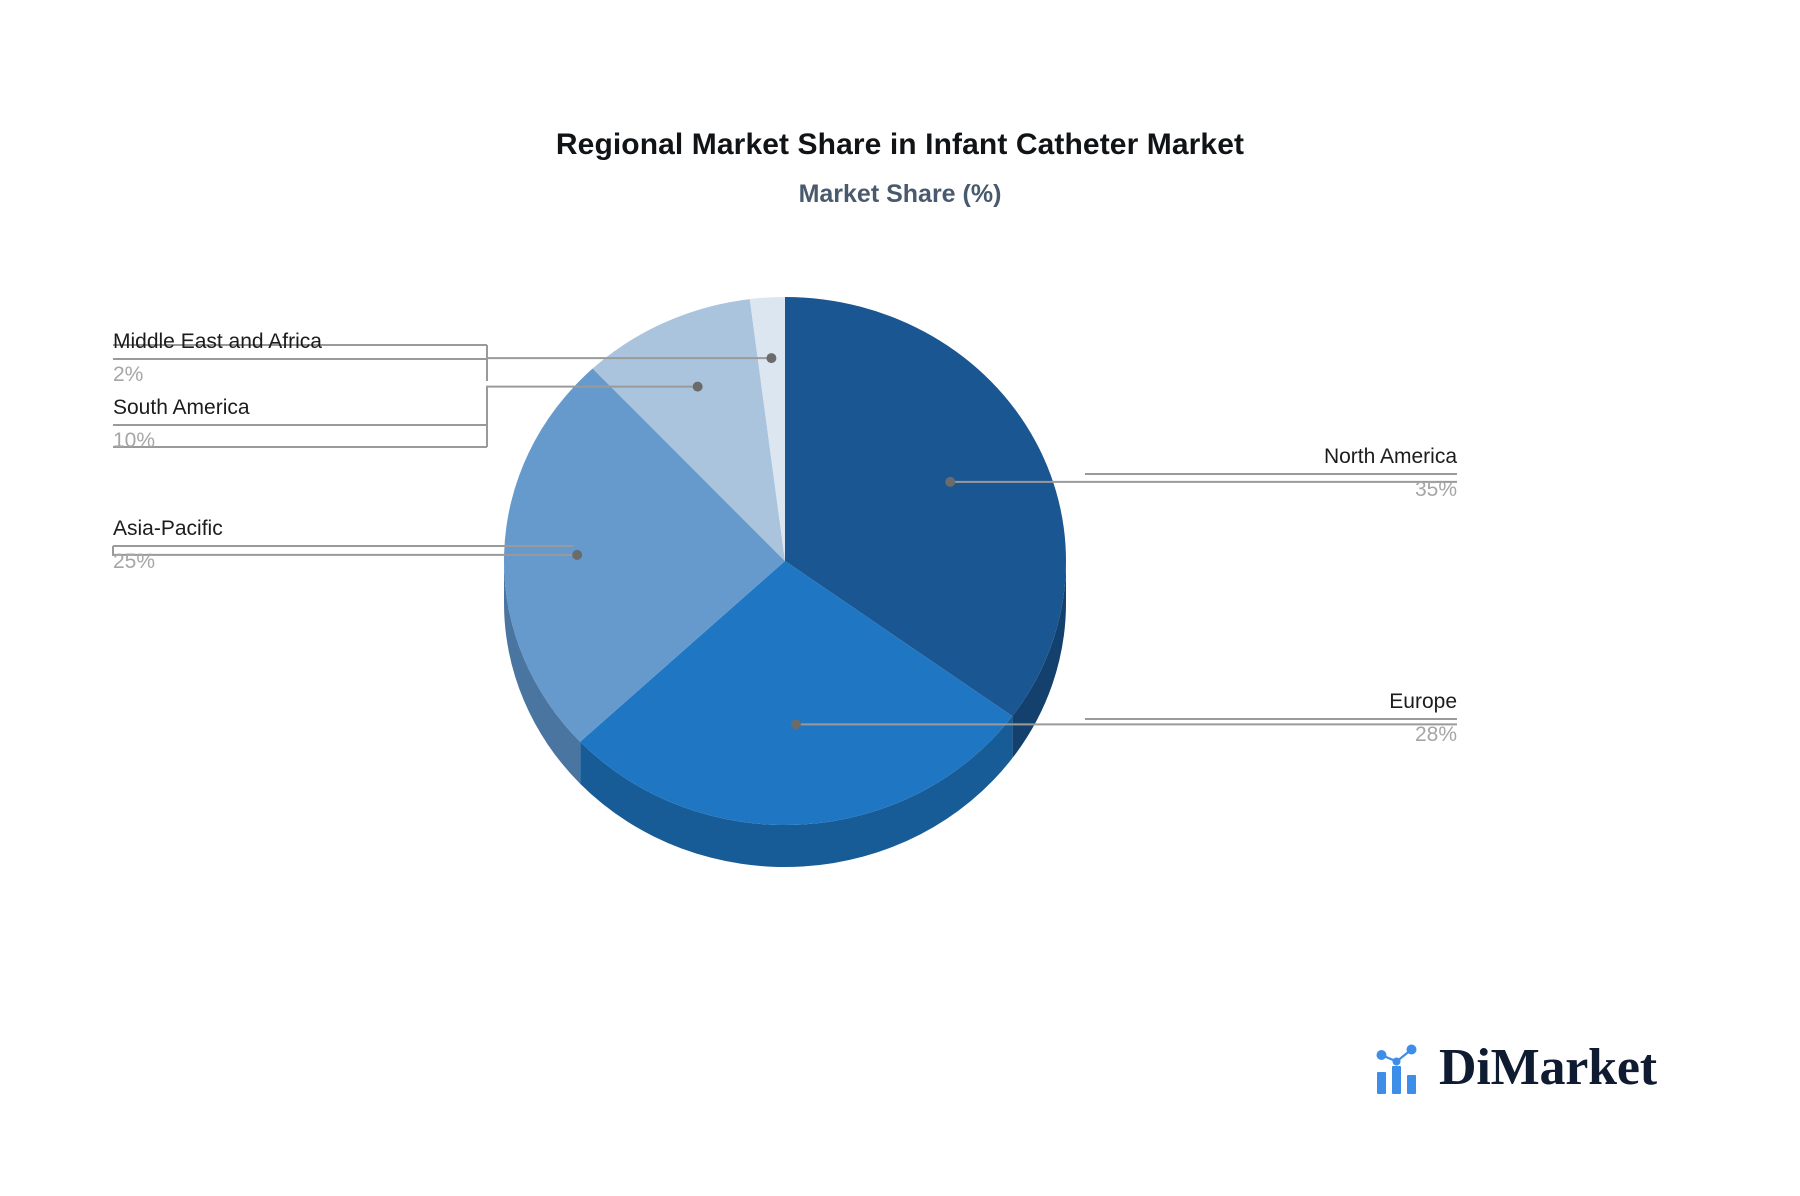  I want to click on callout-label-north-america: North America, so click(1390, 456).